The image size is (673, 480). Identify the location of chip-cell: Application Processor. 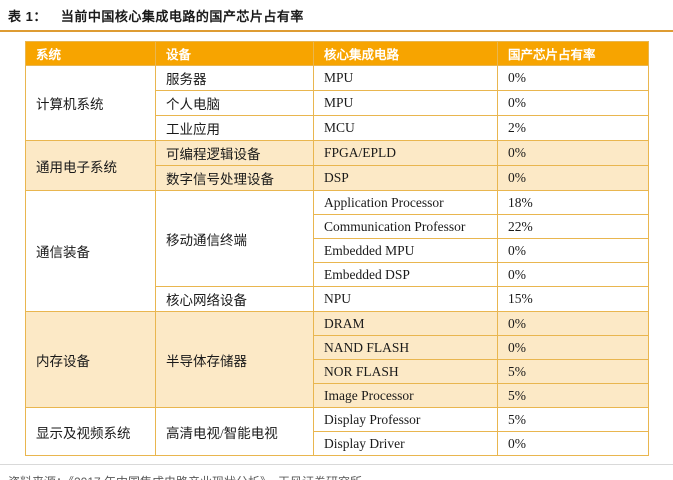
(405, 202).